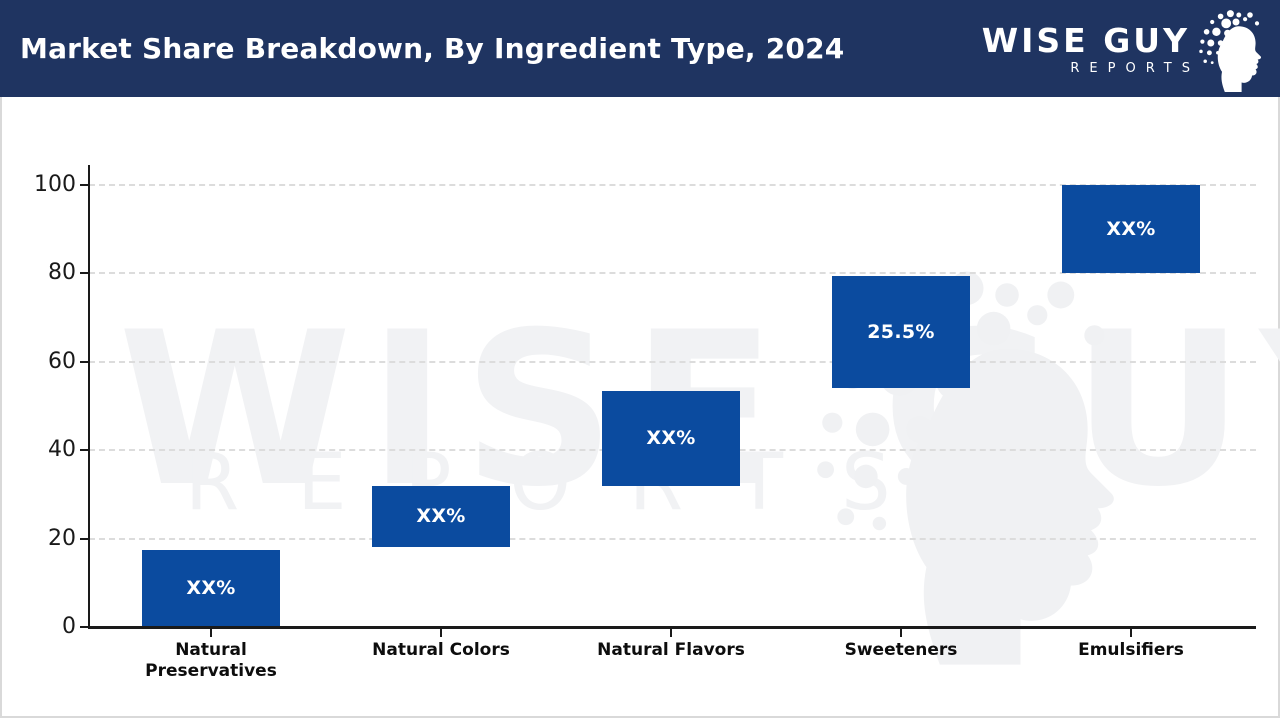  I want to click on x-label-sweeteners: Sweeteners, so click(901, 650).